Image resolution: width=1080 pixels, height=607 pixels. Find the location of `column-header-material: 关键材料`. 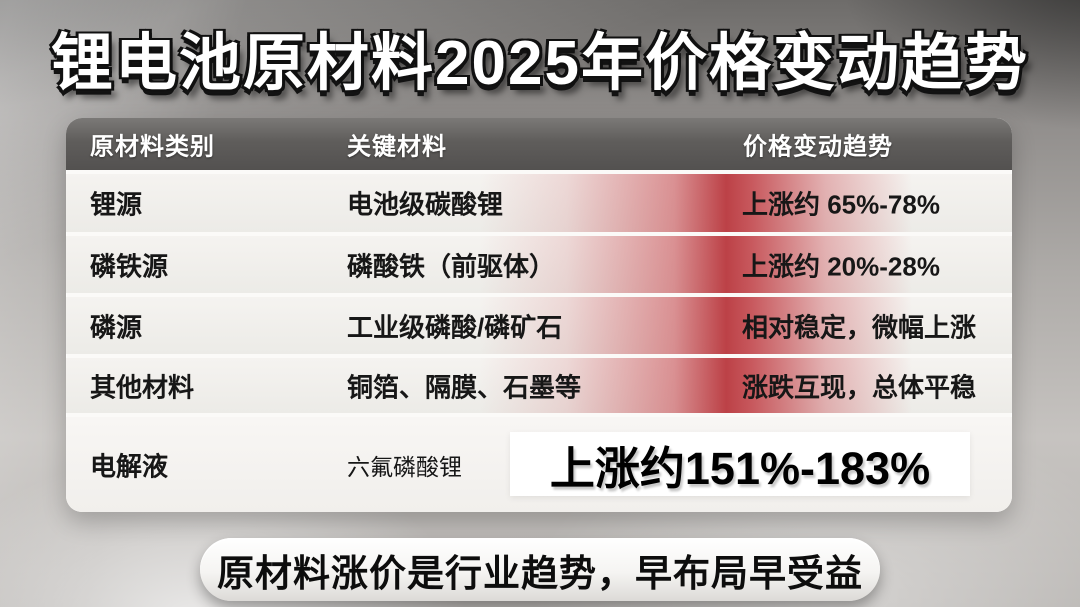

column-header-material: 关键材料 is located at coordinates (397, 147).